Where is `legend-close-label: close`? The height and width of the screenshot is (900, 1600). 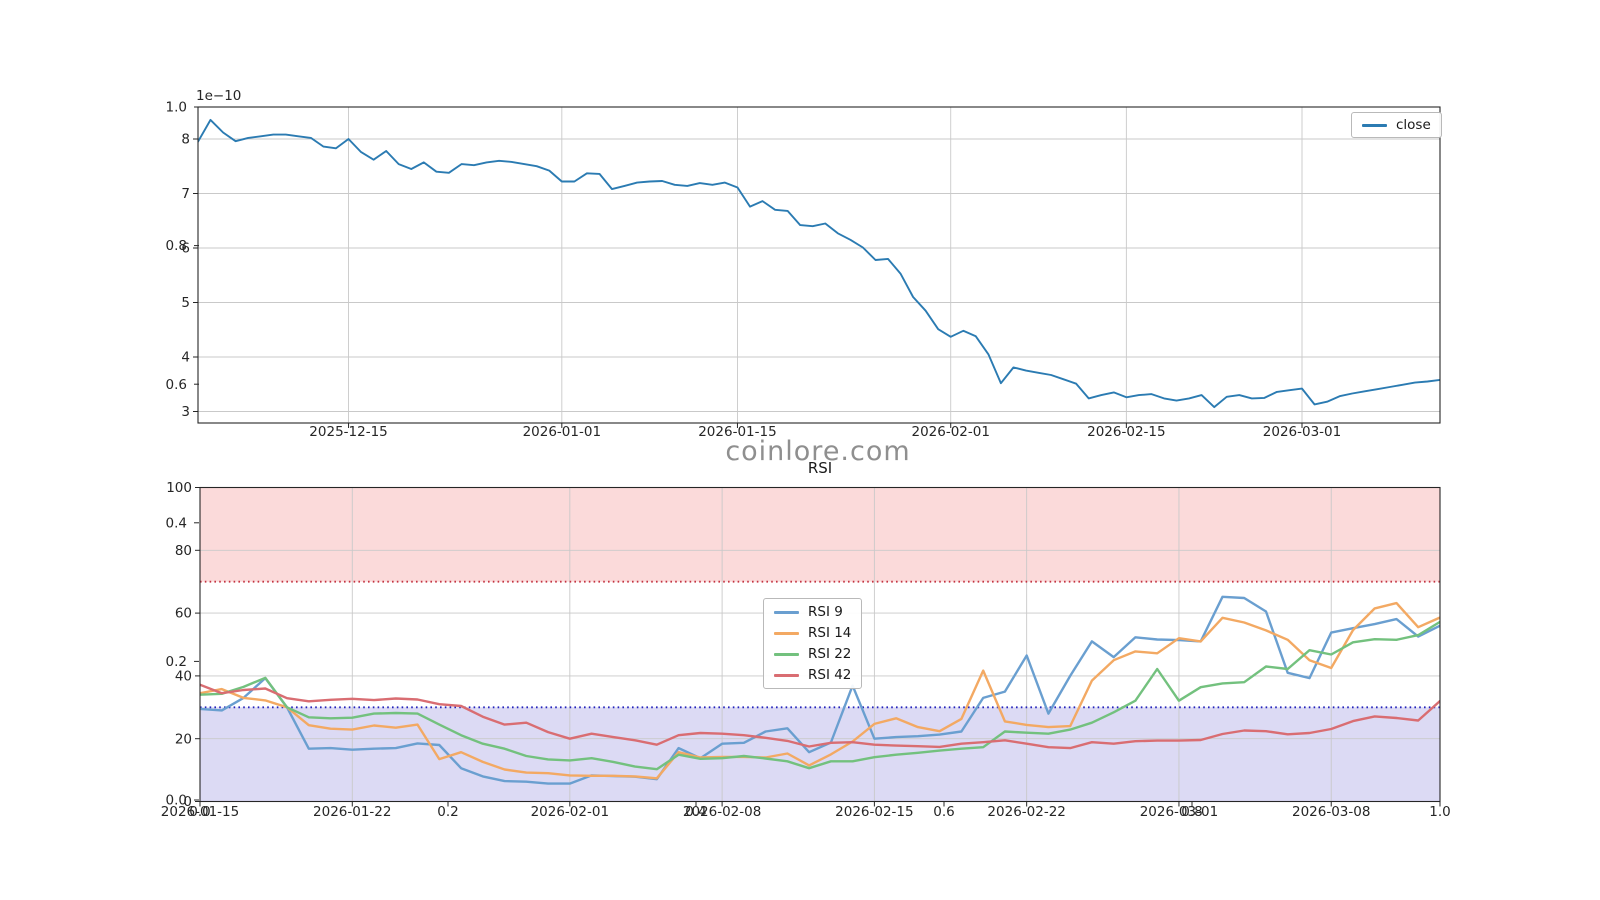 legend-close-label: close is located at coordinates (1413, 125).